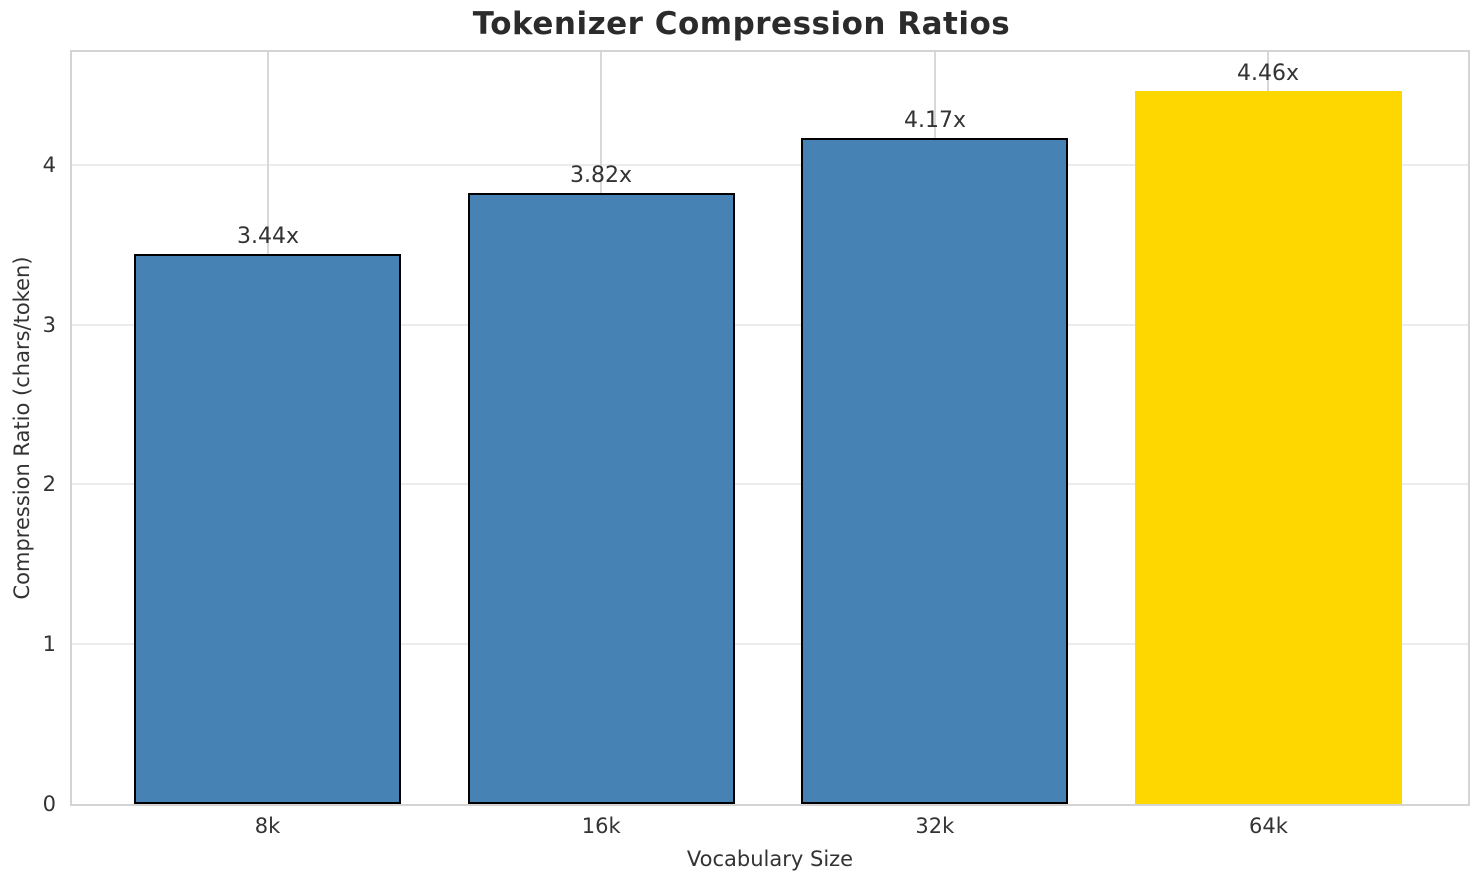  I want to click on x-tick-label: 32k, so click(935, 826).